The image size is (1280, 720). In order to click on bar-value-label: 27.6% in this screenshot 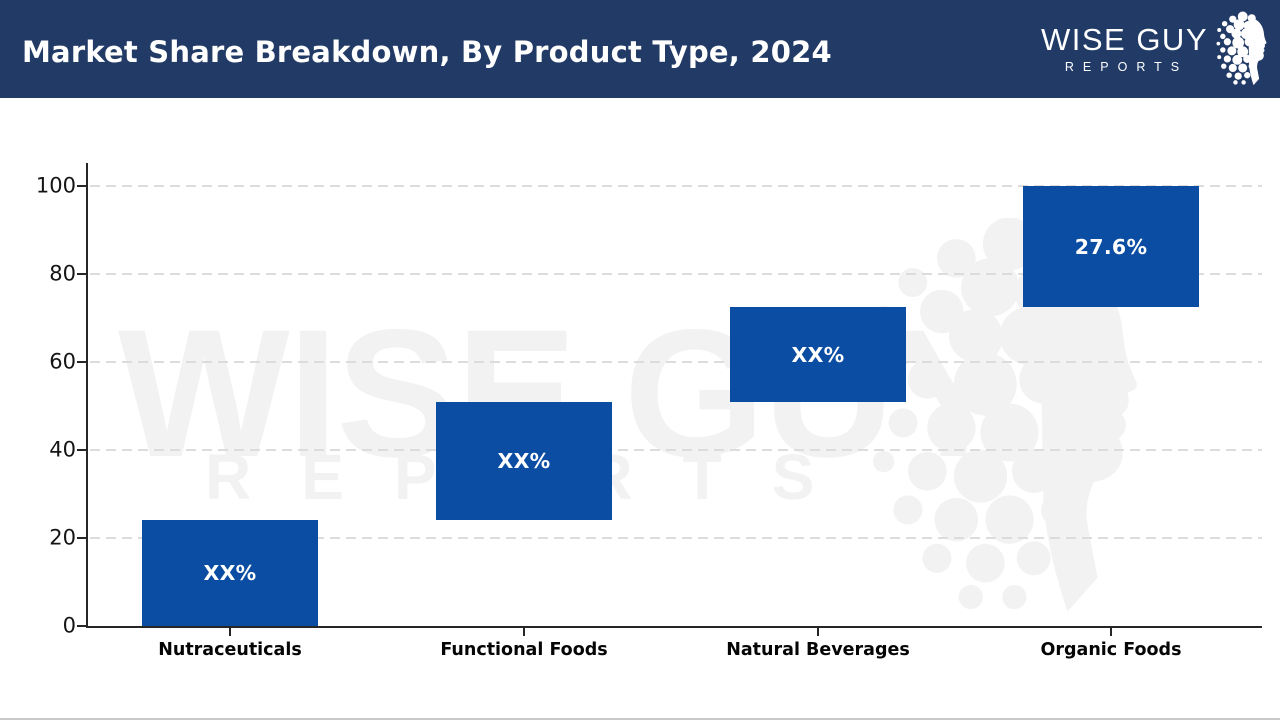, I will do `click(1111, 246)`.